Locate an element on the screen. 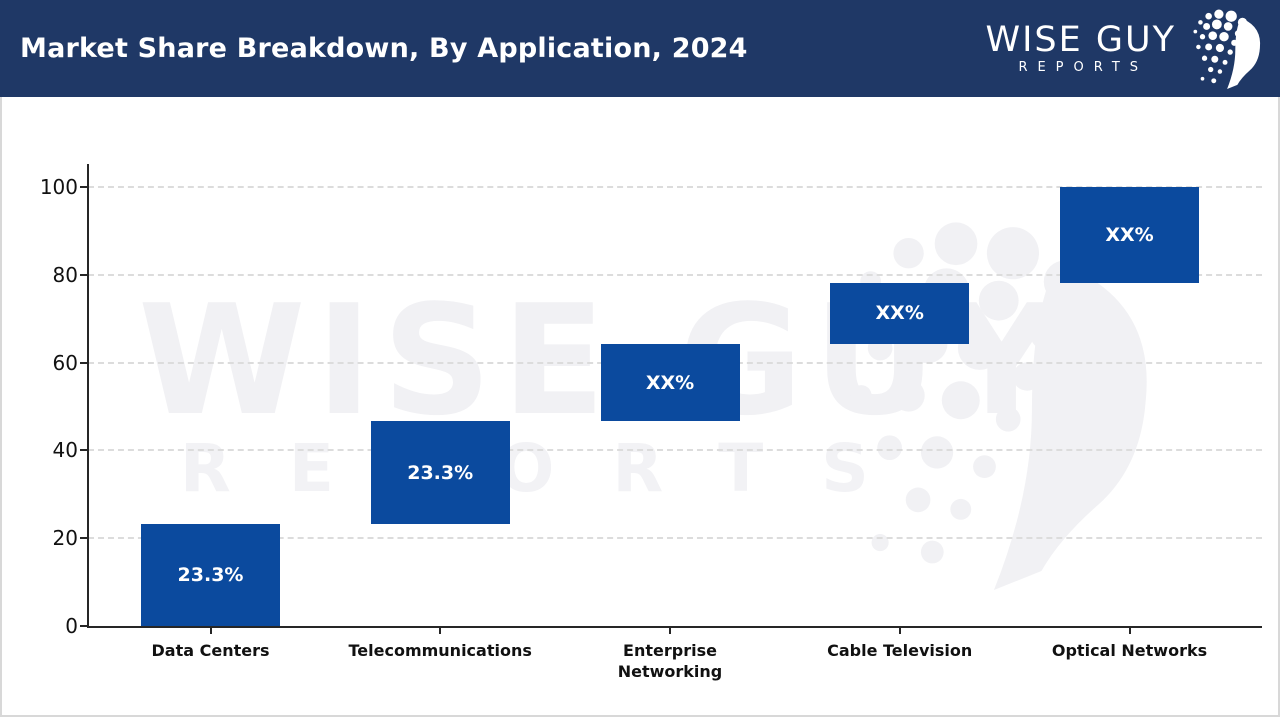 The height and width of the screenshot is (720, 1280). y-axis-tick-label: 20 is located at coordinates (65, 538).